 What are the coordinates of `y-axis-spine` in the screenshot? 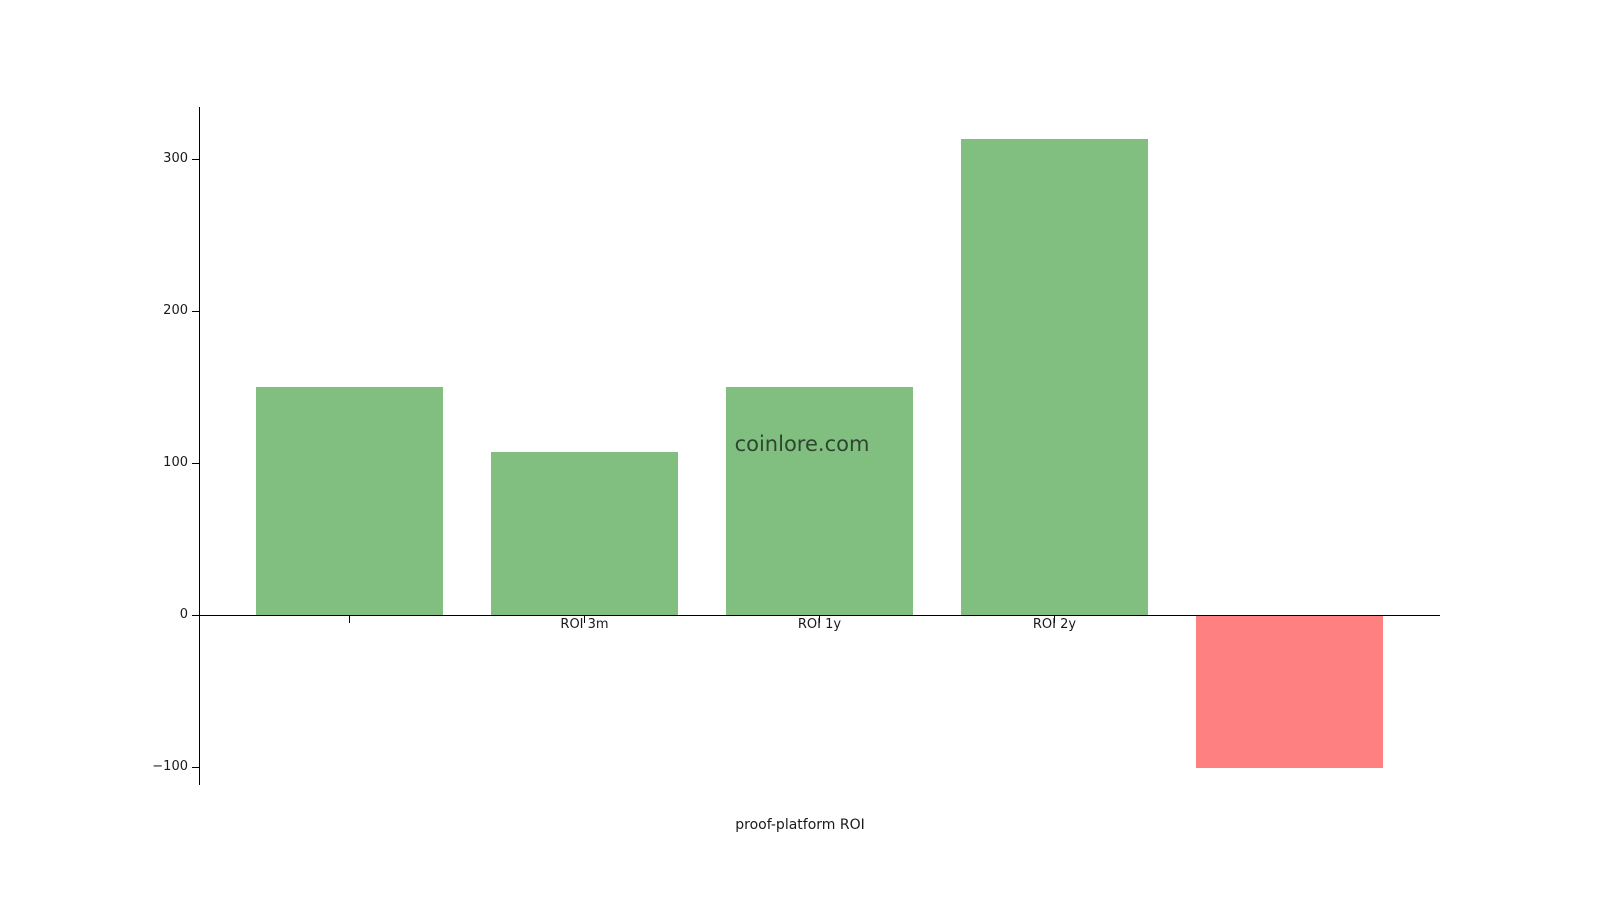 It's located at (199, 446).